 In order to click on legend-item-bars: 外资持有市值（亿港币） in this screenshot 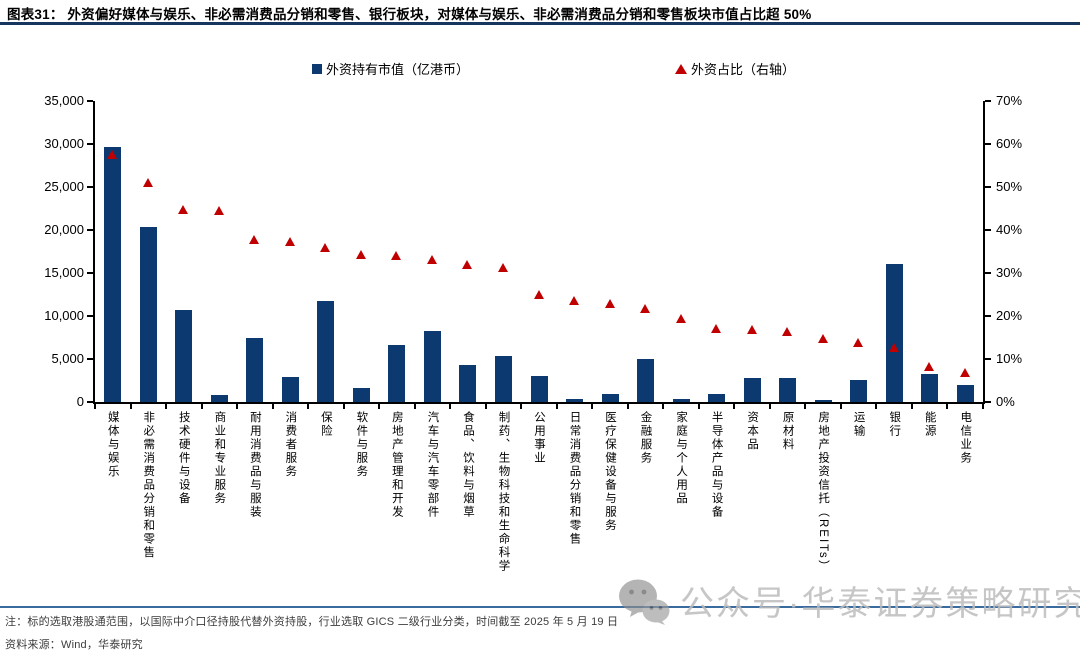, I will do `click(390, 68)`.